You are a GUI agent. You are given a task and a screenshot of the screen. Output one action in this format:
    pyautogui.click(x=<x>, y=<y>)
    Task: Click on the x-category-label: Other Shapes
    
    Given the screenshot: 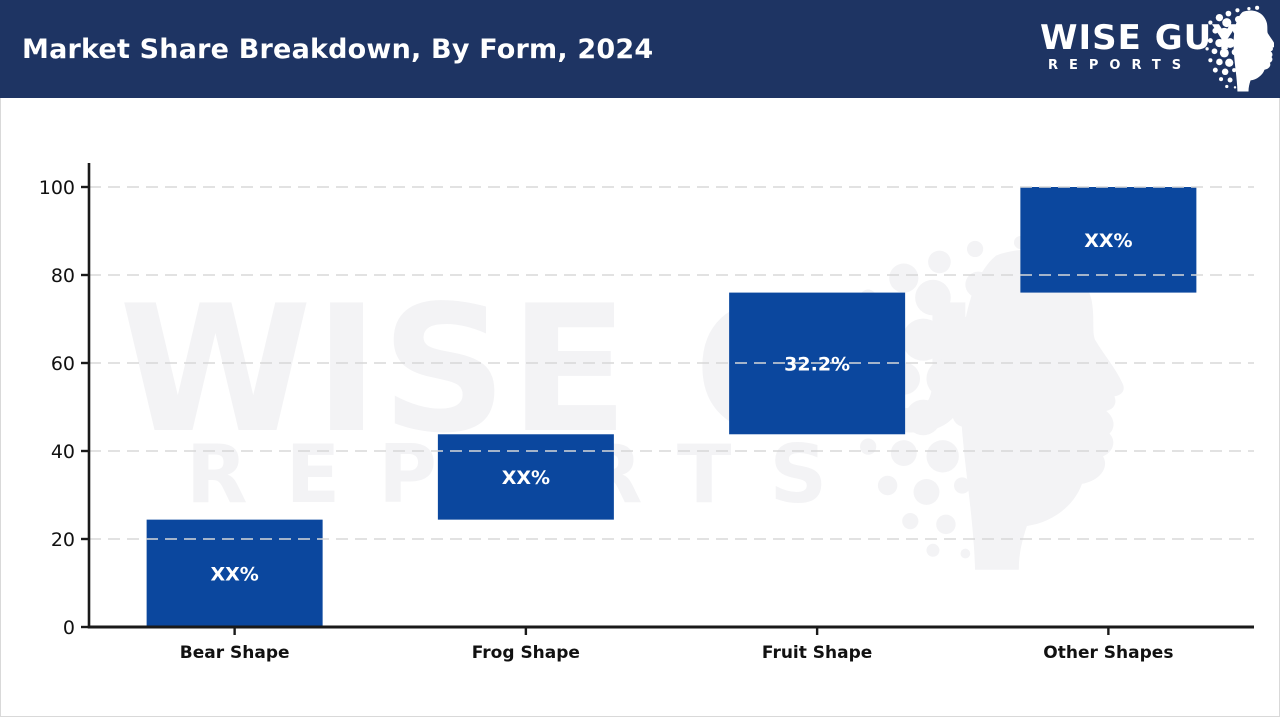 What is the action you would take?
    pyautogui.click(x=1108, y=653)
    